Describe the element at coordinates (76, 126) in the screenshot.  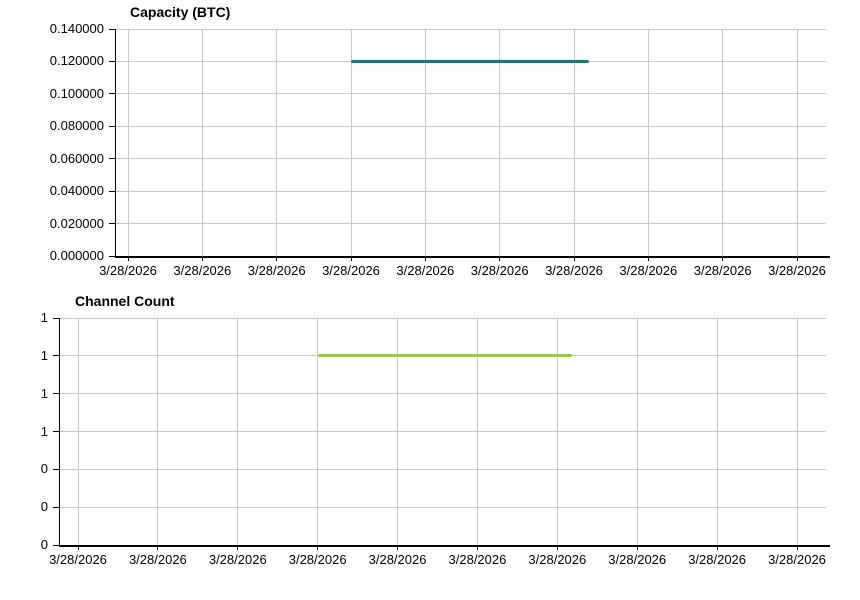
I see `y-tick-label: 0.080000` at that location.